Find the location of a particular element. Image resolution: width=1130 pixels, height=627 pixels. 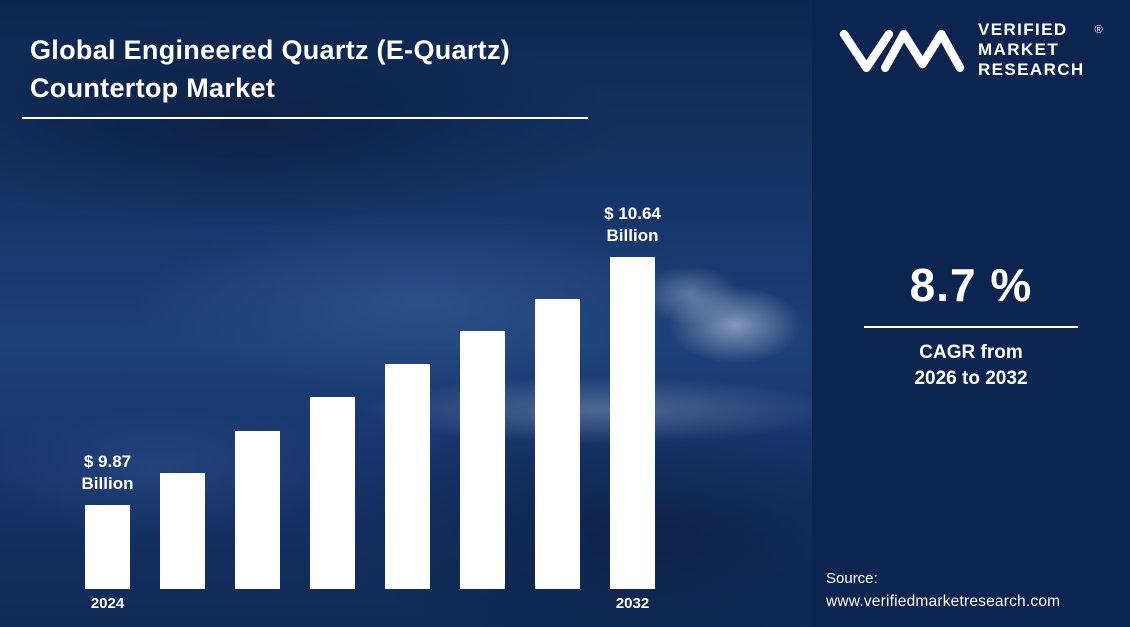

vmr-logo-icon is located at coordinates (902, 51).